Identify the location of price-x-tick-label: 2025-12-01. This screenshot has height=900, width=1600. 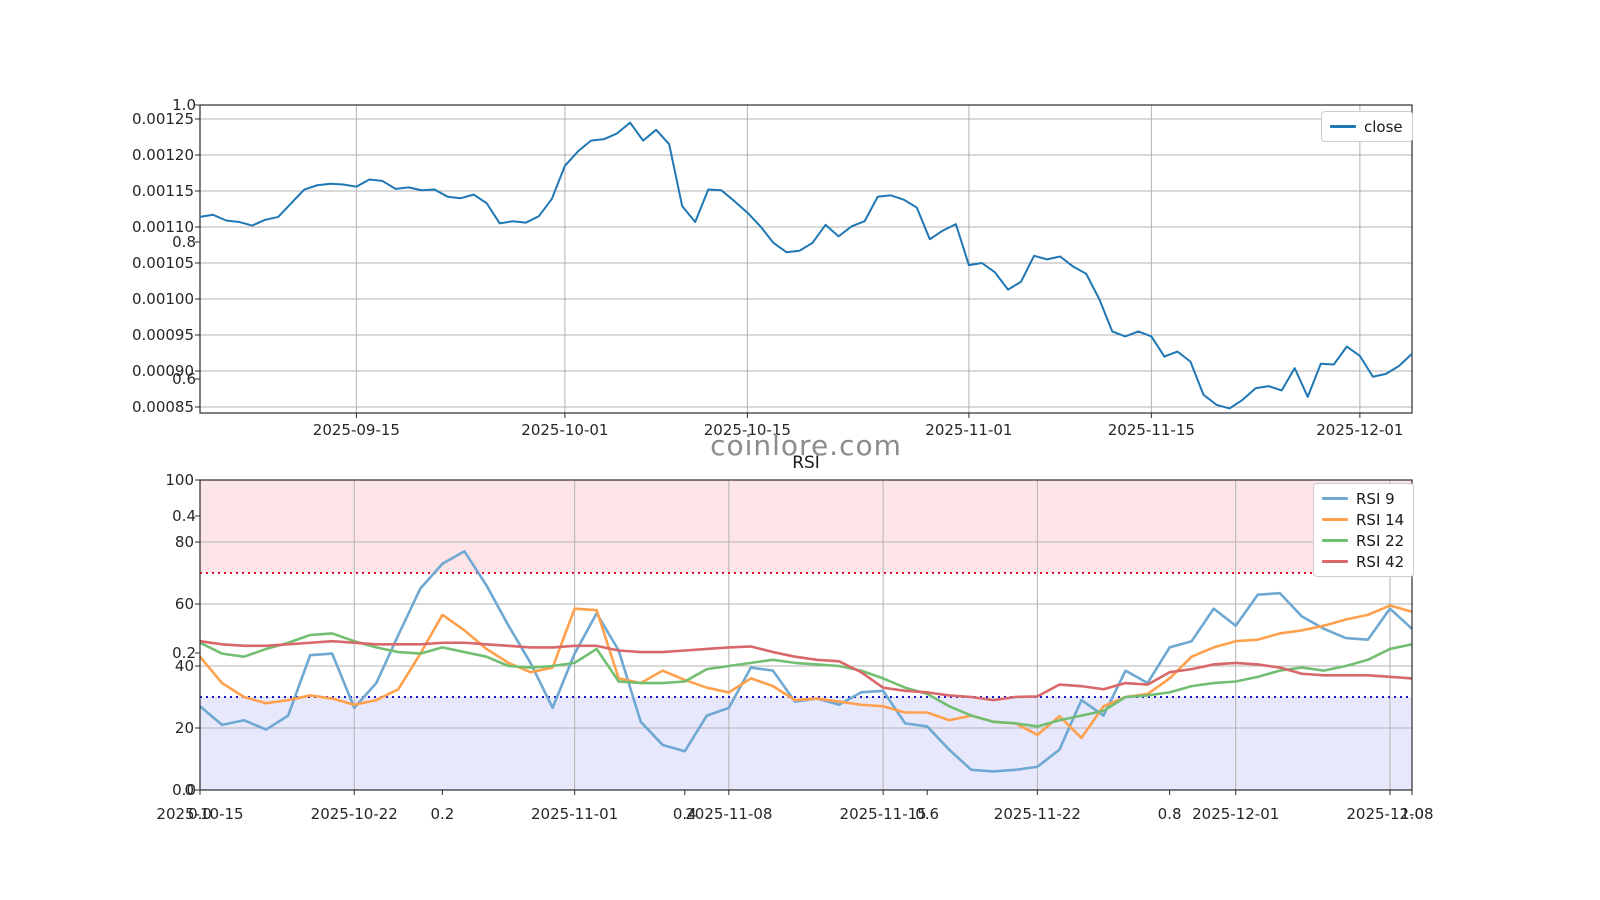
(1360, 430).